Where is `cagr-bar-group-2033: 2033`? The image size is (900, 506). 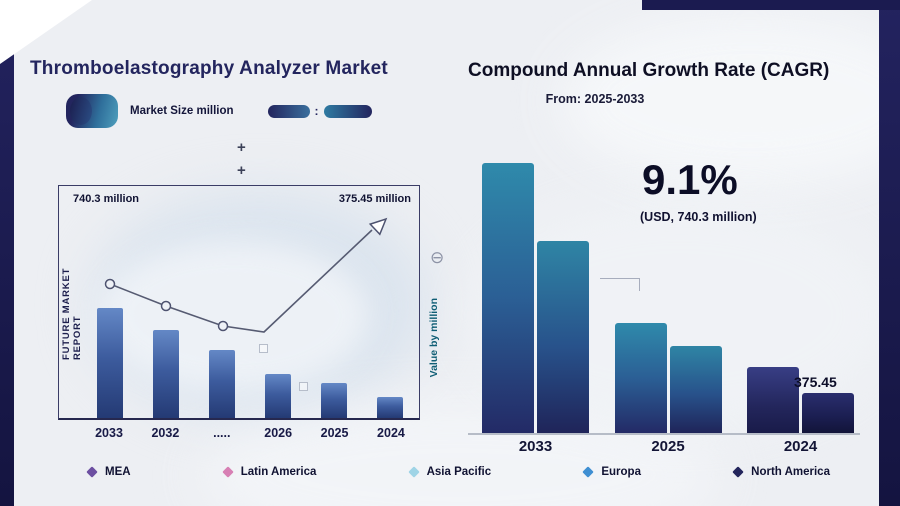
cagr-bar-group-2033: 2033 is located at coordinates (535, 309).